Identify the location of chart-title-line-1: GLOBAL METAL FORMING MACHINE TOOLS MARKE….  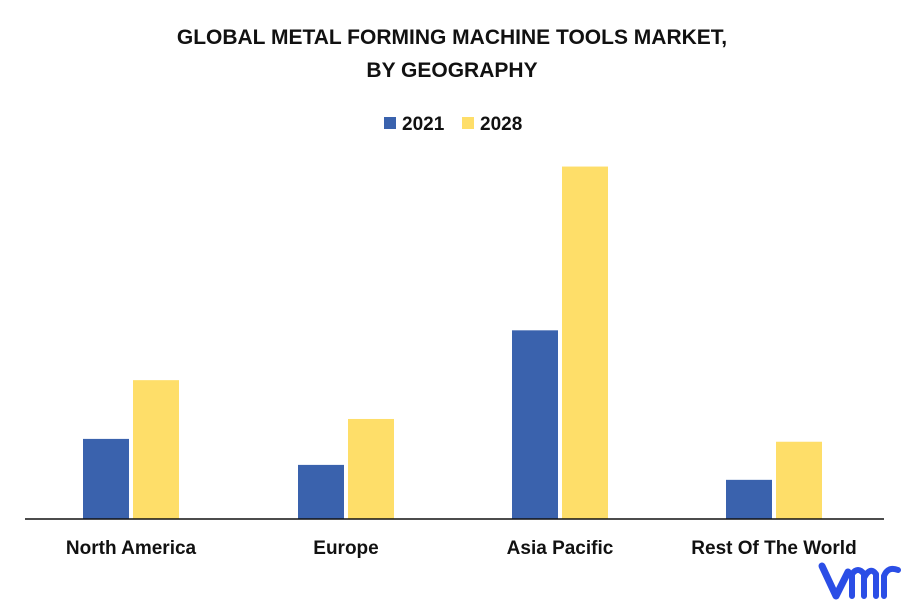
(452, 37).